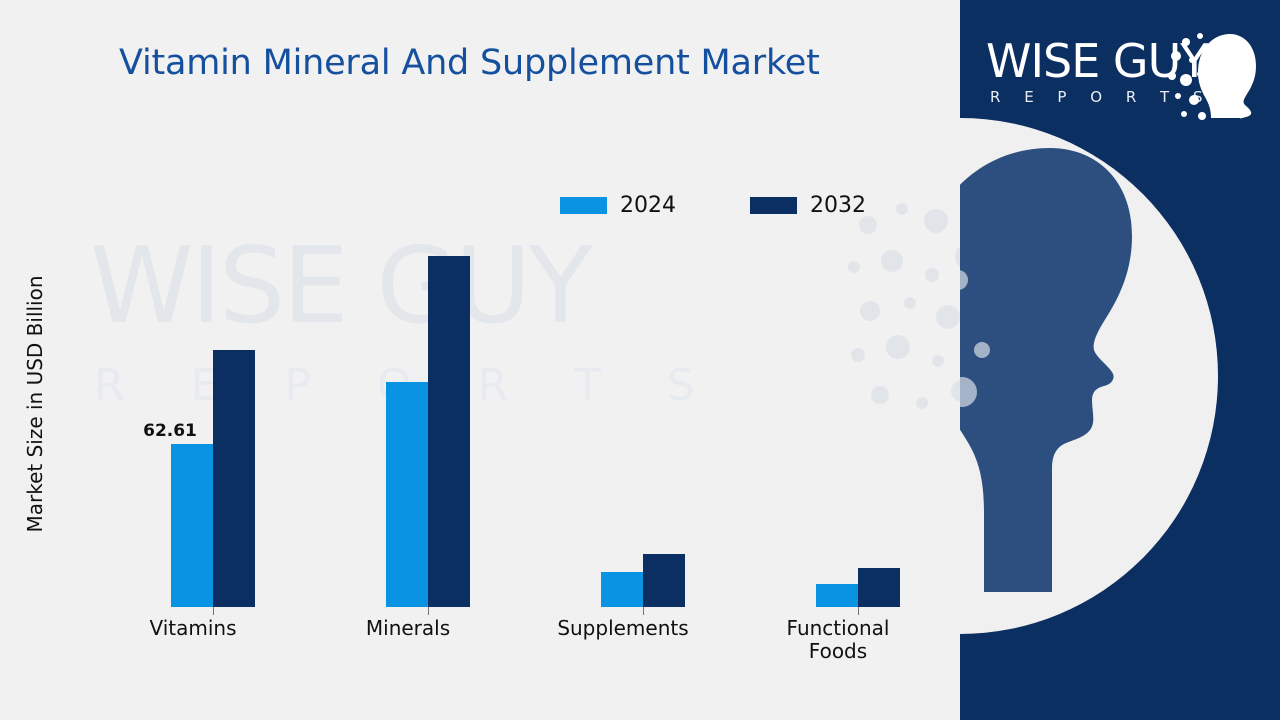 Image resolution: width=1280 pixels, height=720 pixels. I want to click on page-title: Vitamin Mineral And Supplement Market, so click(469, 63).